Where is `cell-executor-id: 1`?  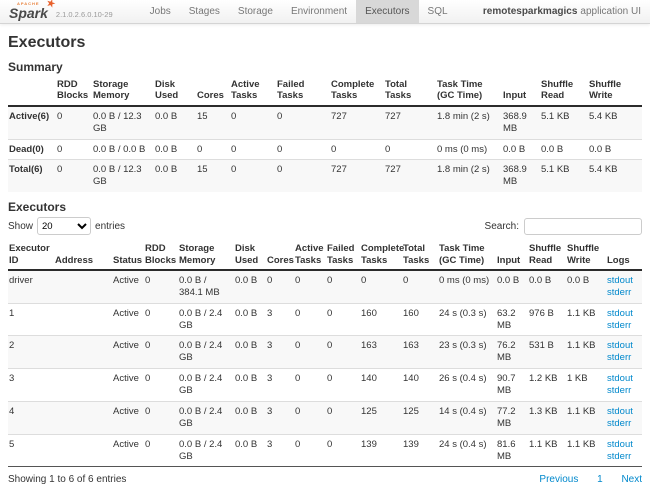 cell-executor-id: 1 is located at coordinates (31, 319).